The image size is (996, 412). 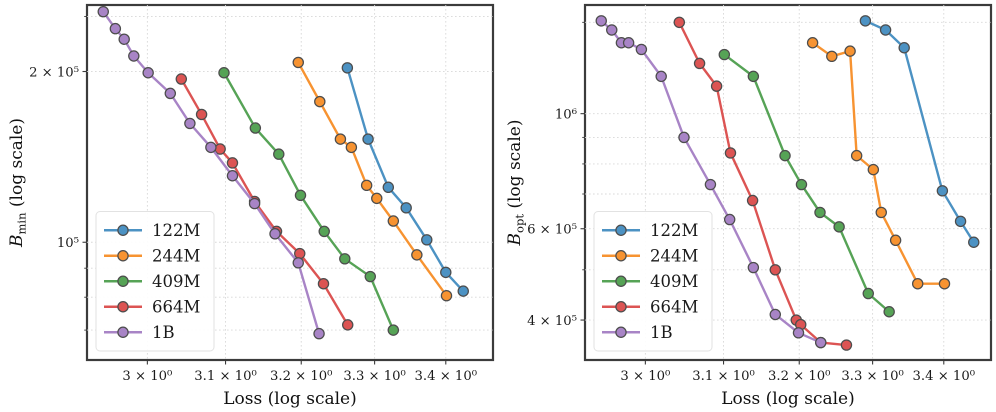 I want to click on legend-label: 1B, so click(x=661, y=332).